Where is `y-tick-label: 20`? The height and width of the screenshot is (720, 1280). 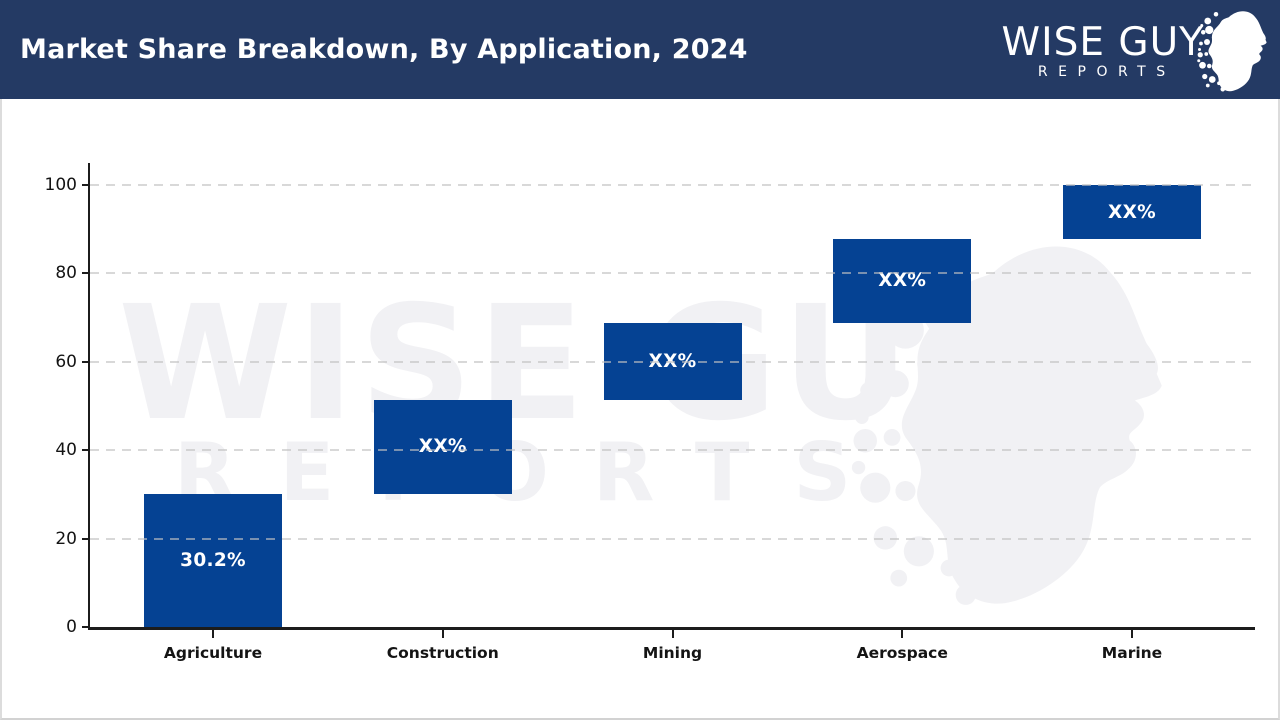
y-tick-label: 20 is located at coordinates (66, 538).